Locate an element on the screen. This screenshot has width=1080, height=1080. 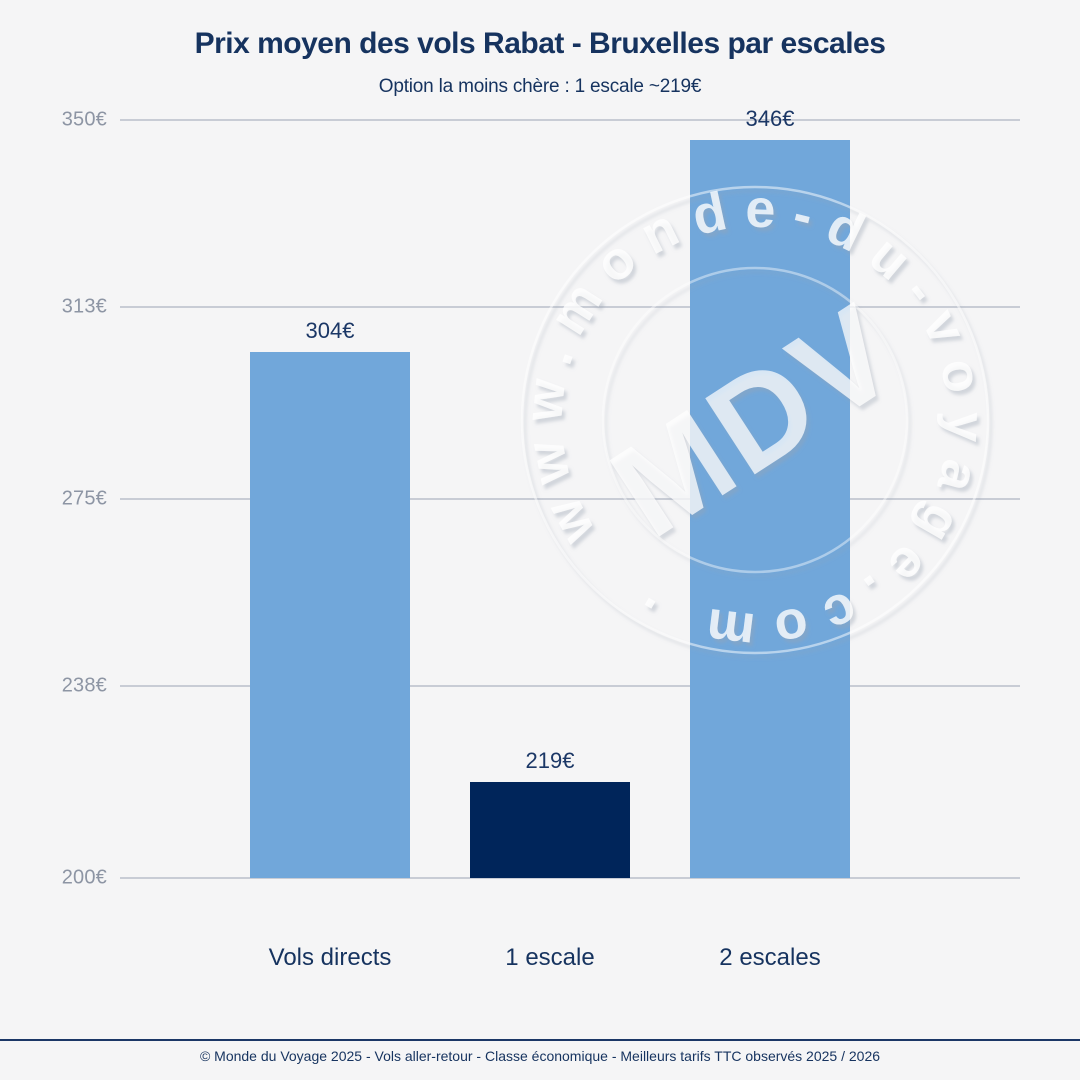
bar-vols-directs is located at coordinates (330, 615).